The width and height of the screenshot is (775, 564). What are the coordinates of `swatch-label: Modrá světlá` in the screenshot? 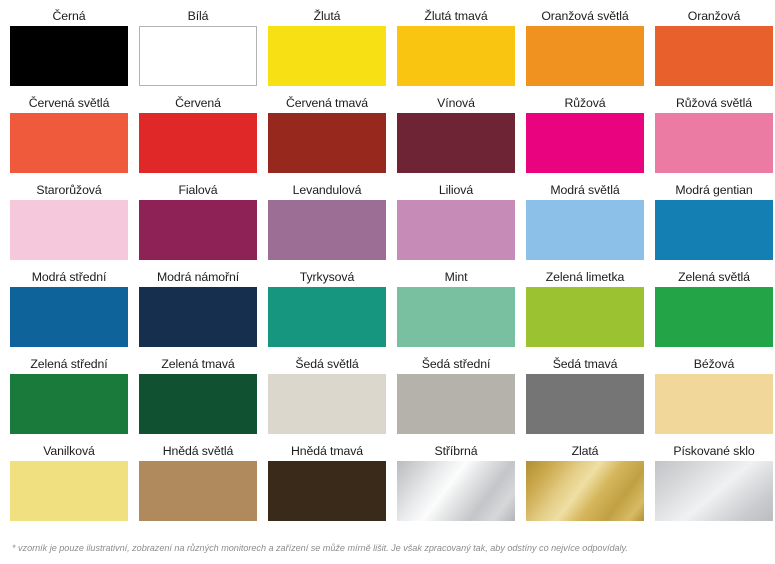 It's located at (585, 190).